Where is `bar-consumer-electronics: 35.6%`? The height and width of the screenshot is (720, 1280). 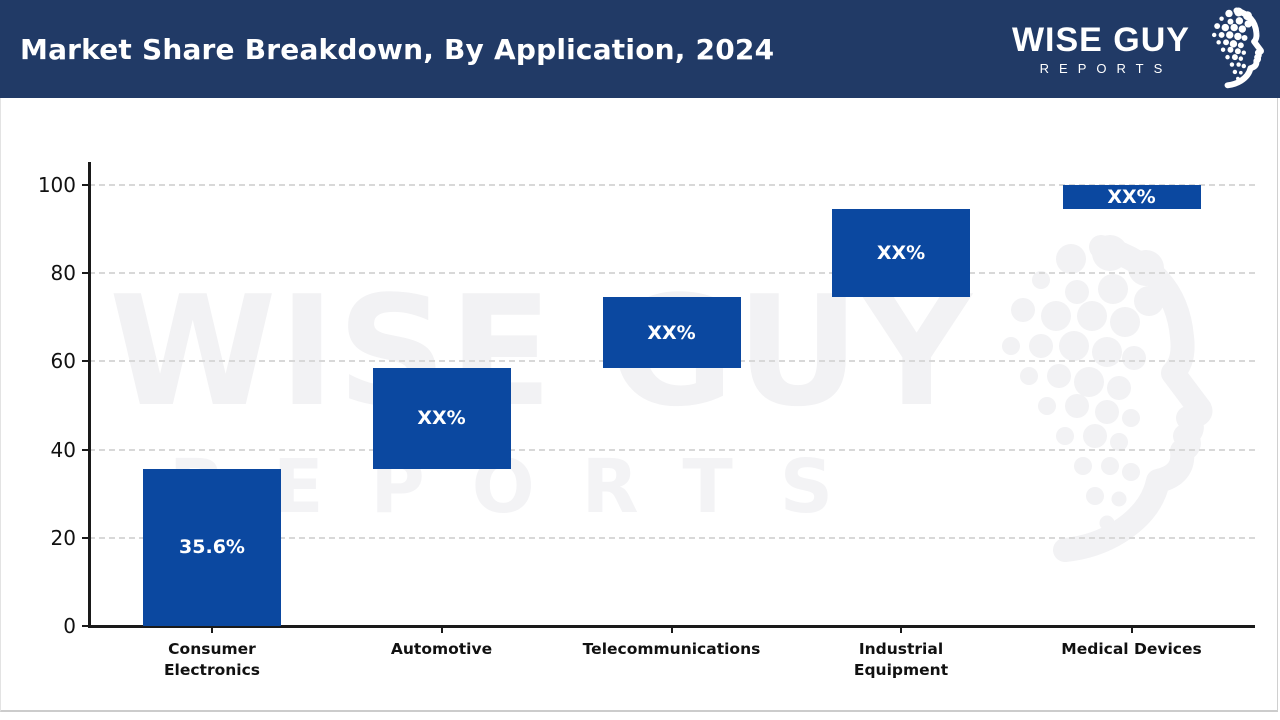
bar-consumer-electronics: 35.6% is located at coordinates (212, 547).